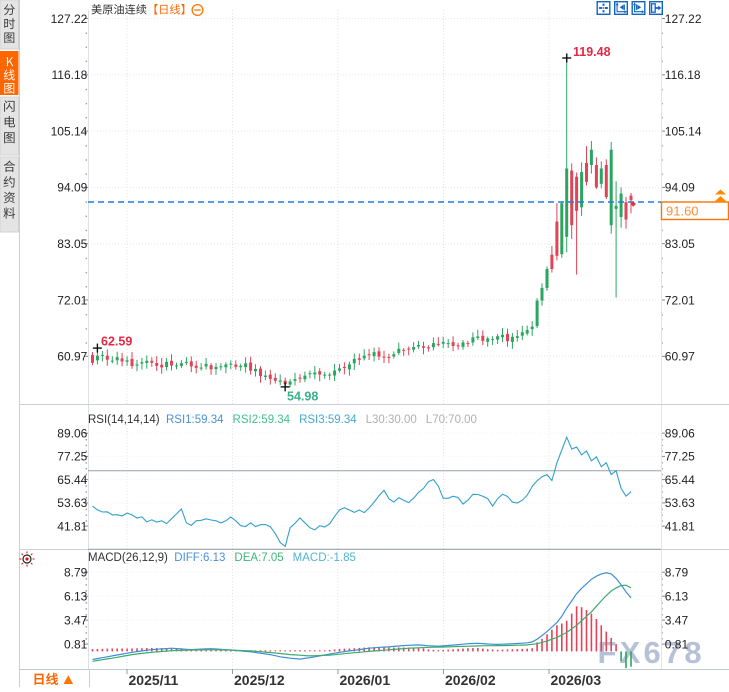  Describe the element at coordinates (116, 342) in the screenshot. I see `svg-text: 62.59` at that location.